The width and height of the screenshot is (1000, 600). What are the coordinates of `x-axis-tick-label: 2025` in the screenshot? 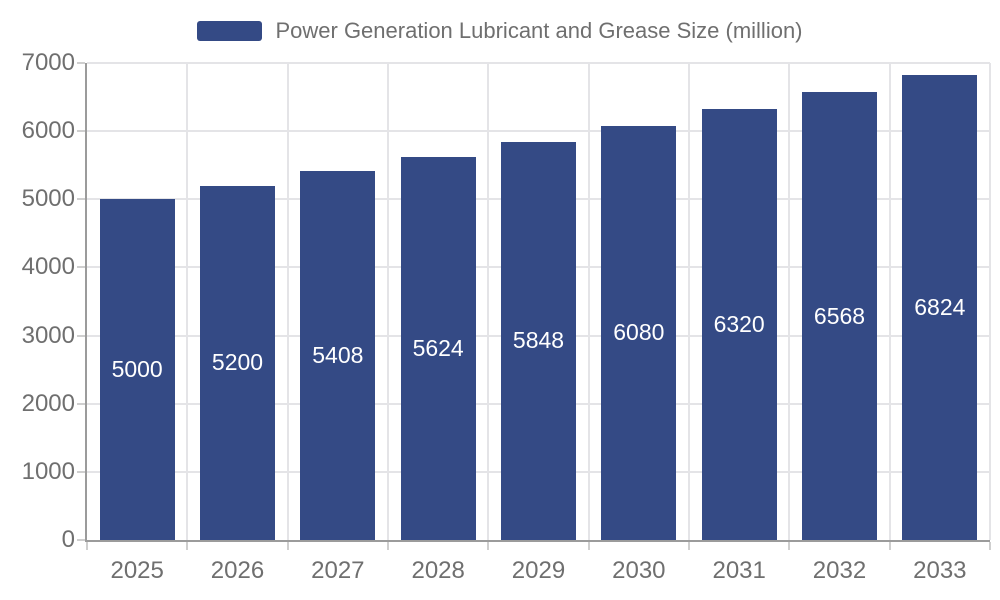 It's located at (137, 570).